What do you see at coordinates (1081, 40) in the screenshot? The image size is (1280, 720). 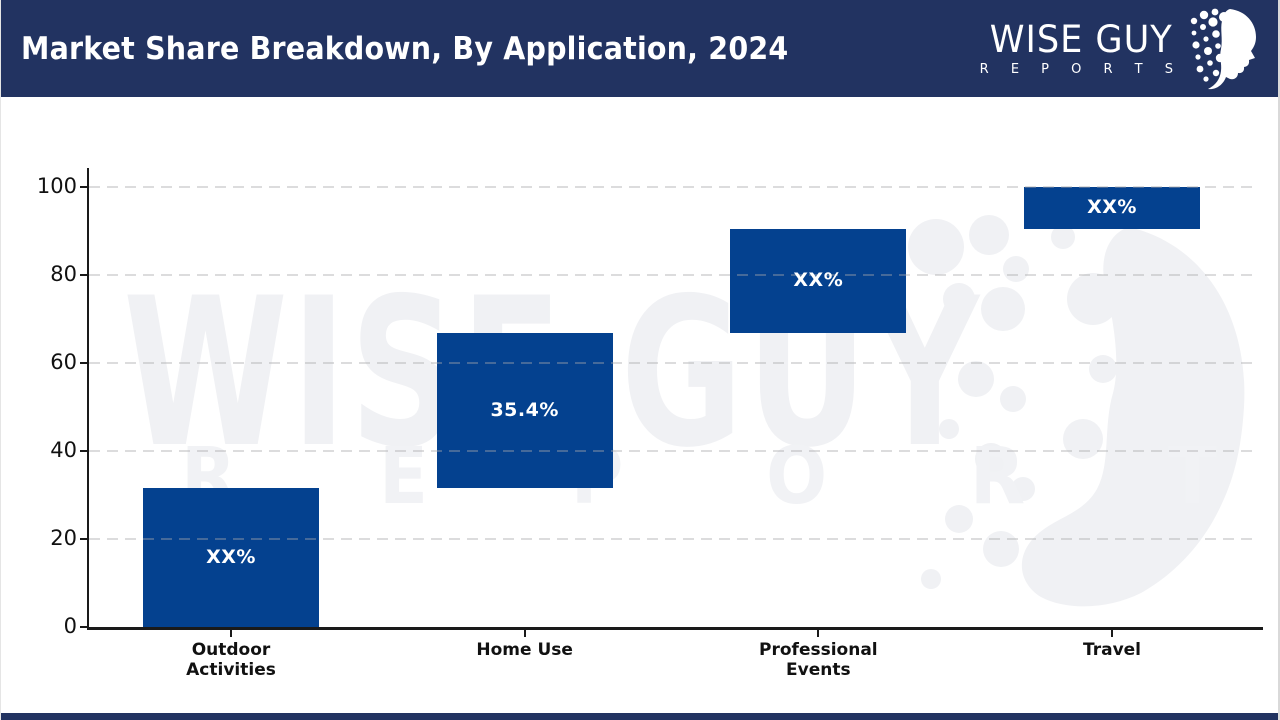 I see `logo-wise-guy: WISE GUY` at bounding box center [1081, 40].